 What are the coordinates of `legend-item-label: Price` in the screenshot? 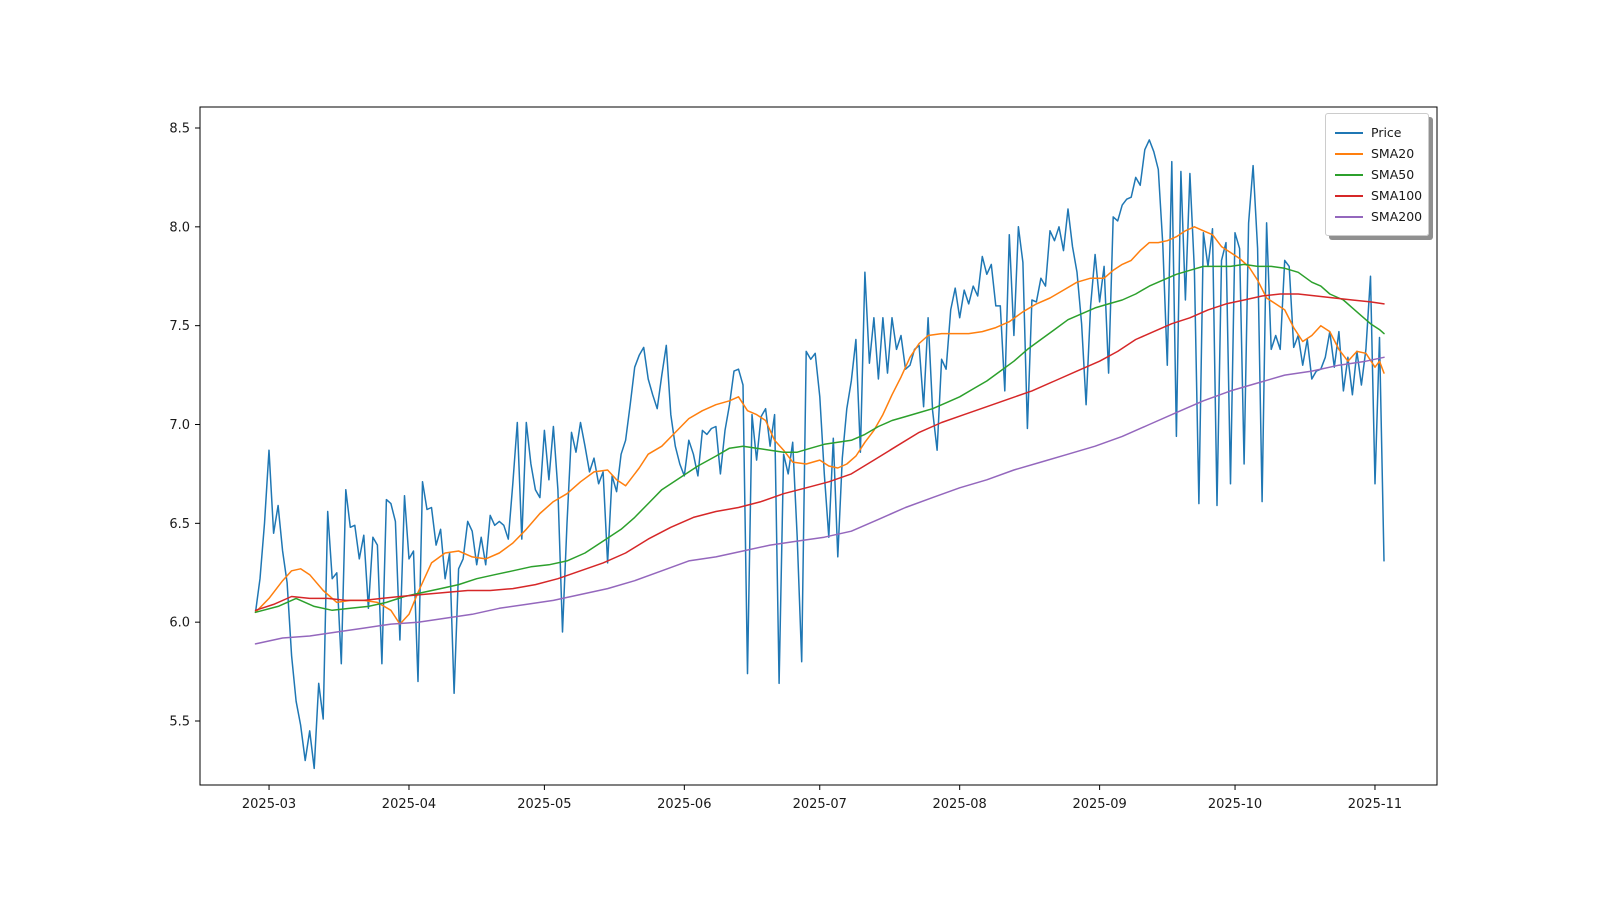 It's located at (1386, 132).